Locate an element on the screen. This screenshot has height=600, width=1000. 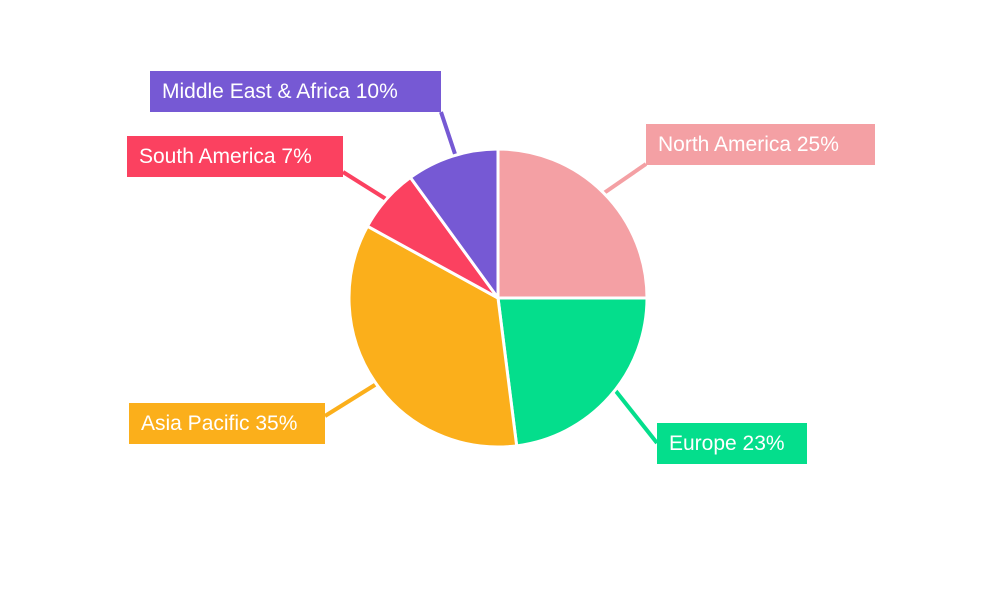
pie-slice-middle-east-africa is located at coordinates (454, 223).